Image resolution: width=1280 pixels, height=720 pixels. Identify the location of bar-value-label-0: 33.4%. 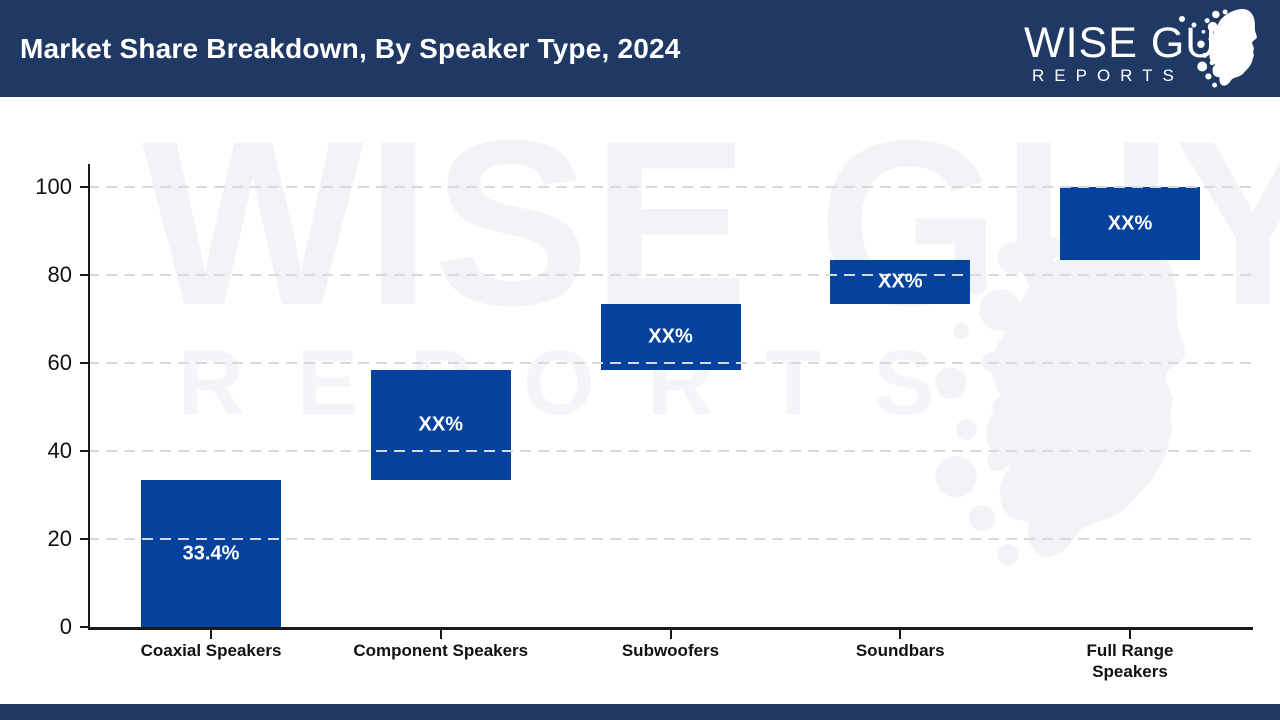
(211, 553).